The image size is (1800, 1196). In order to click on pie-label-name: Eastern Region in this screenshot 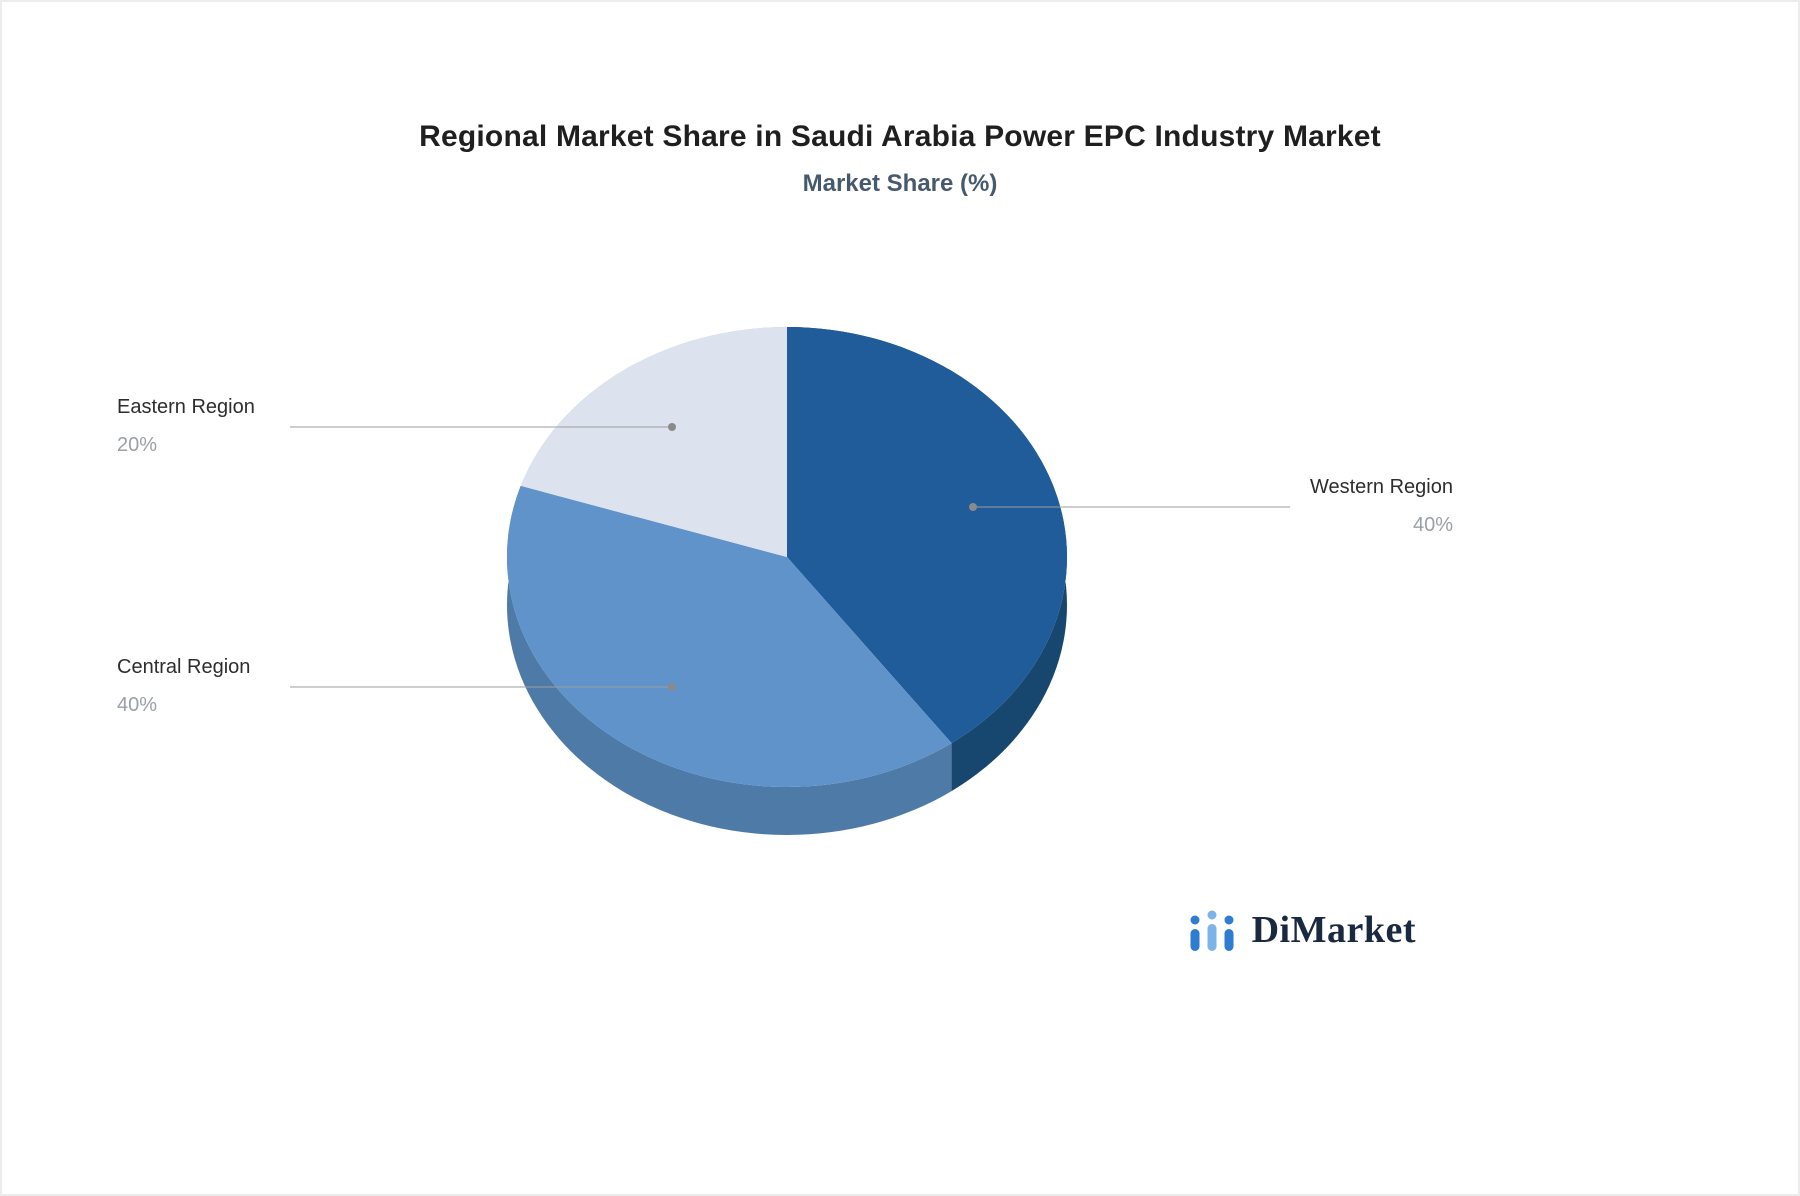, I will do `click(186, 407)`.